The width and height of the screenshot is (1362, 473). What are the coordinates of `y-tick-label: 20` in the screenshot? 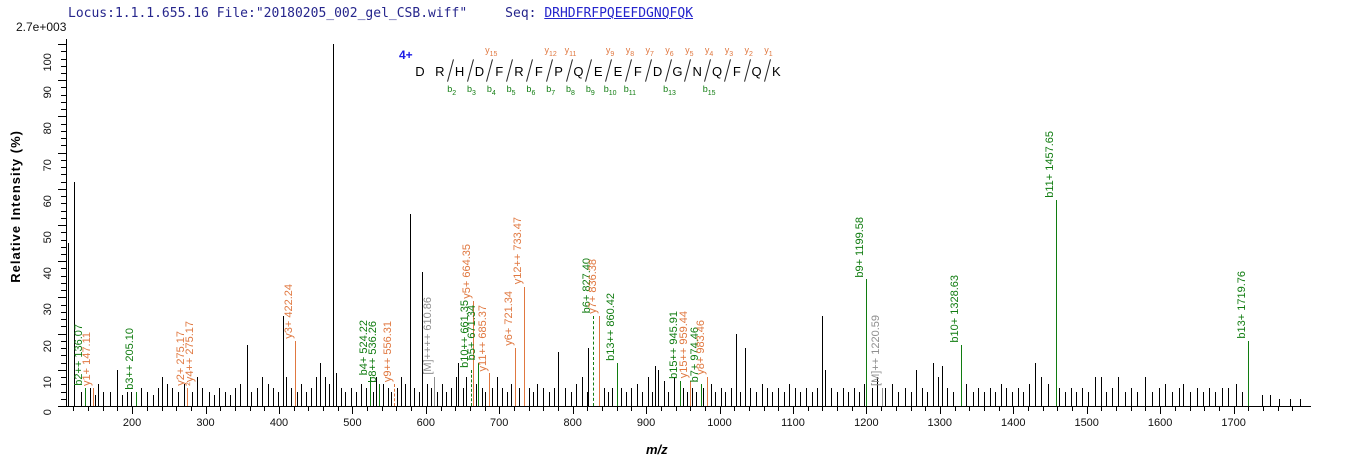 It's located at (48, 345).